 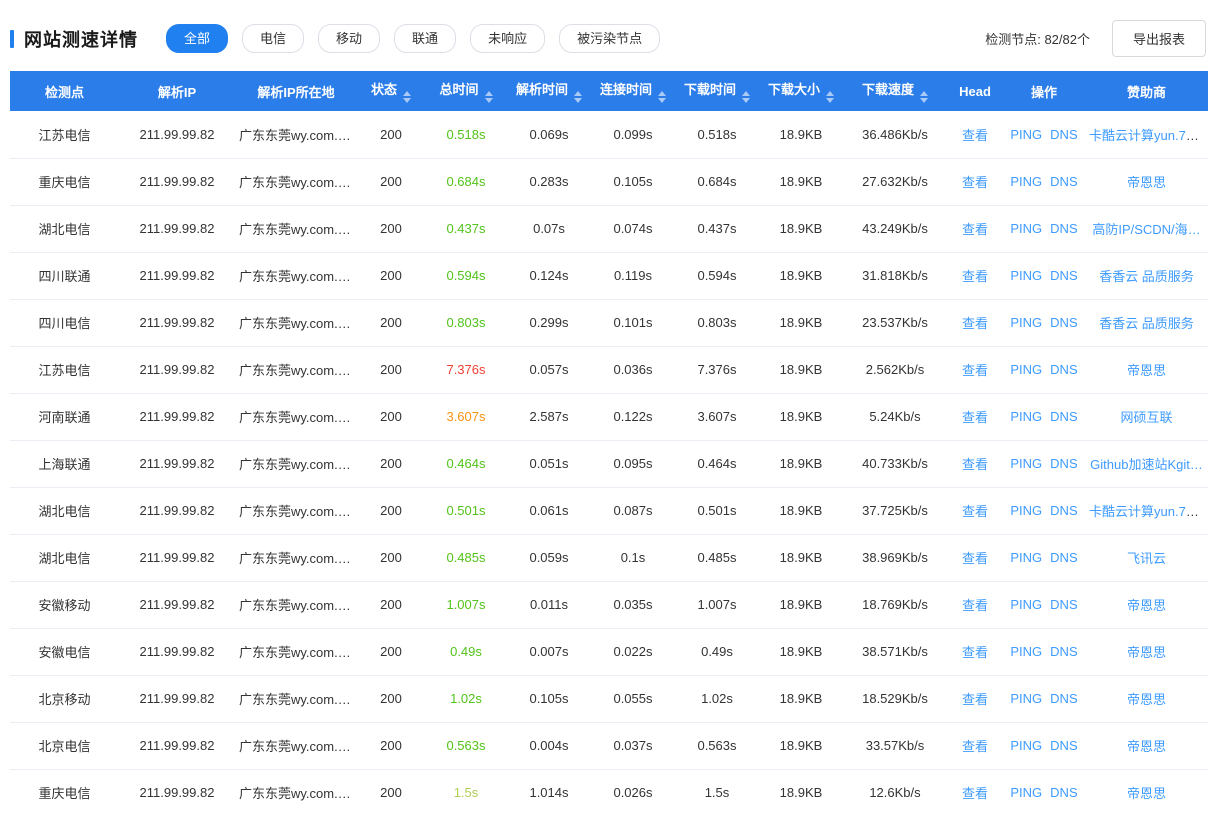 What do you see at coordinates (197, 38) in the screenshot?
I see `filter-tab-全部: 全部` at bounding box center [197, 38].